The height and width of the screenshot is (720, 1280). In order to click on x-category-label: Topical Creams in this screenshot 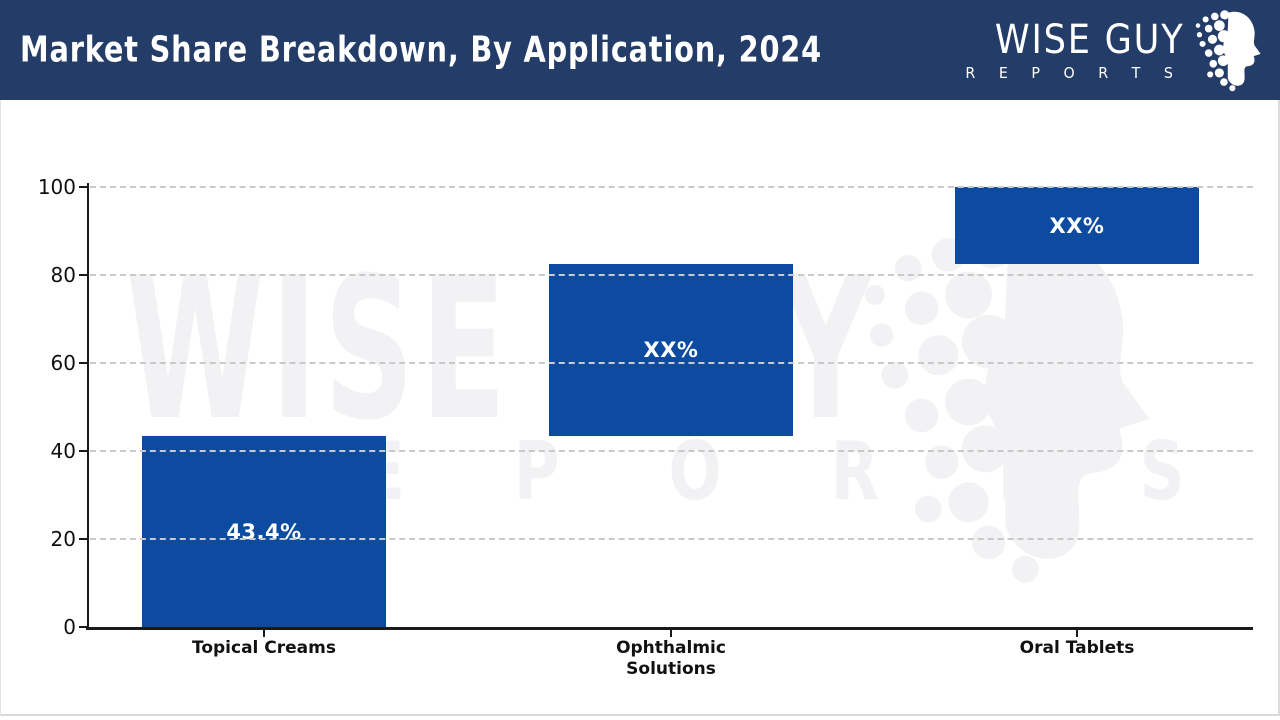, I will do `click(263, 648)`.